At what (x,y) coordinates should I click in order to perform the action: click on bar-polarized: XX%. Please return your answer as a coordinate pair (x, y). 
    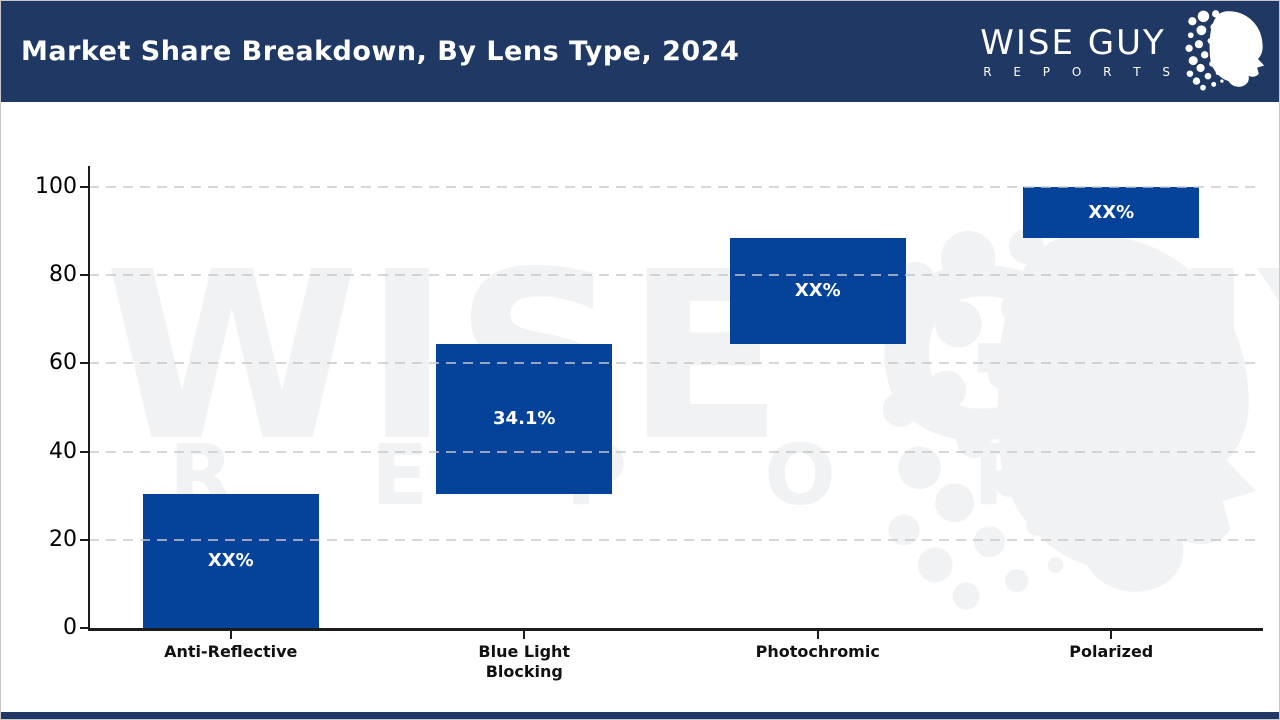
    Looking at the image, I should click on (1111, 213).